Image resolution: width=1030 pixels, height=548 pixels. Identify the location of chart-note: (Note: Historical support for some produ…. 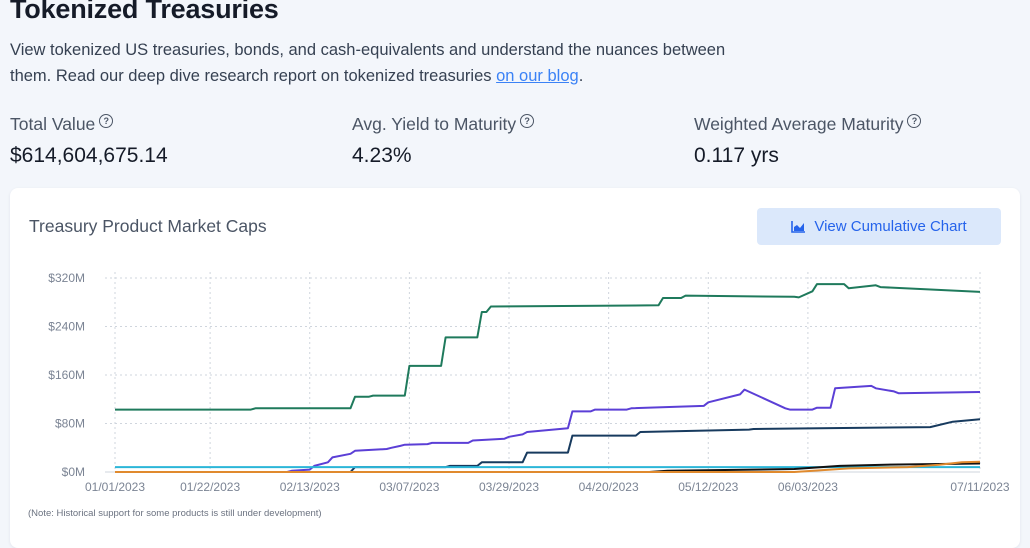
(175, 513).